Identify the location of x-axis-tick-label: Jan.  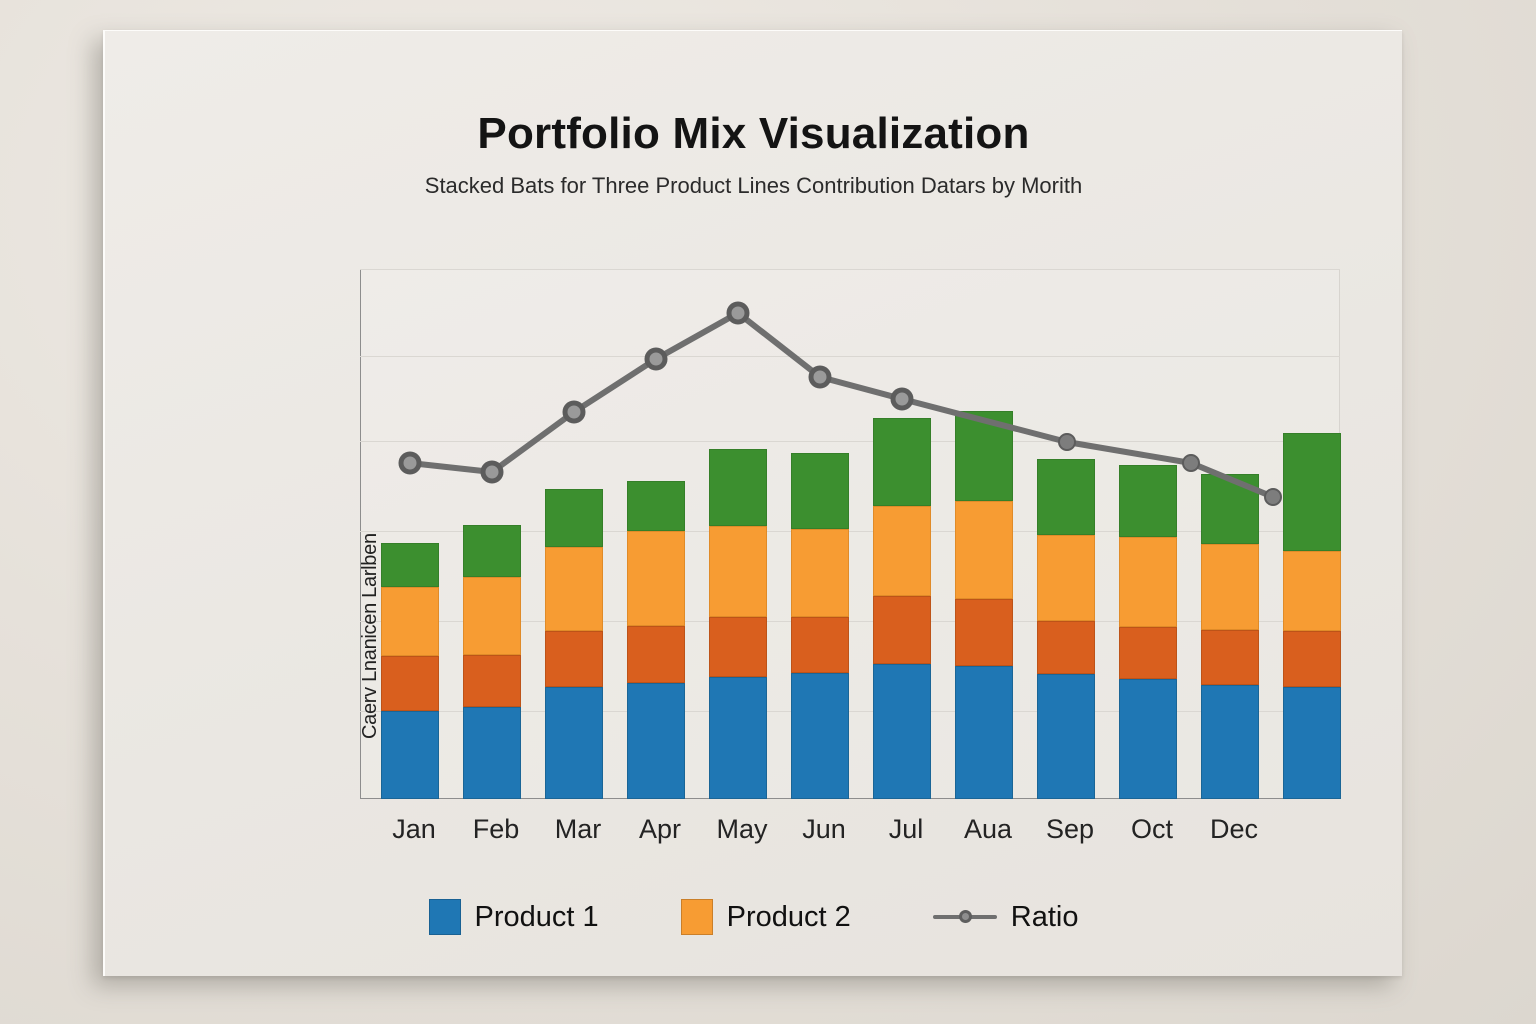
(414, 829).